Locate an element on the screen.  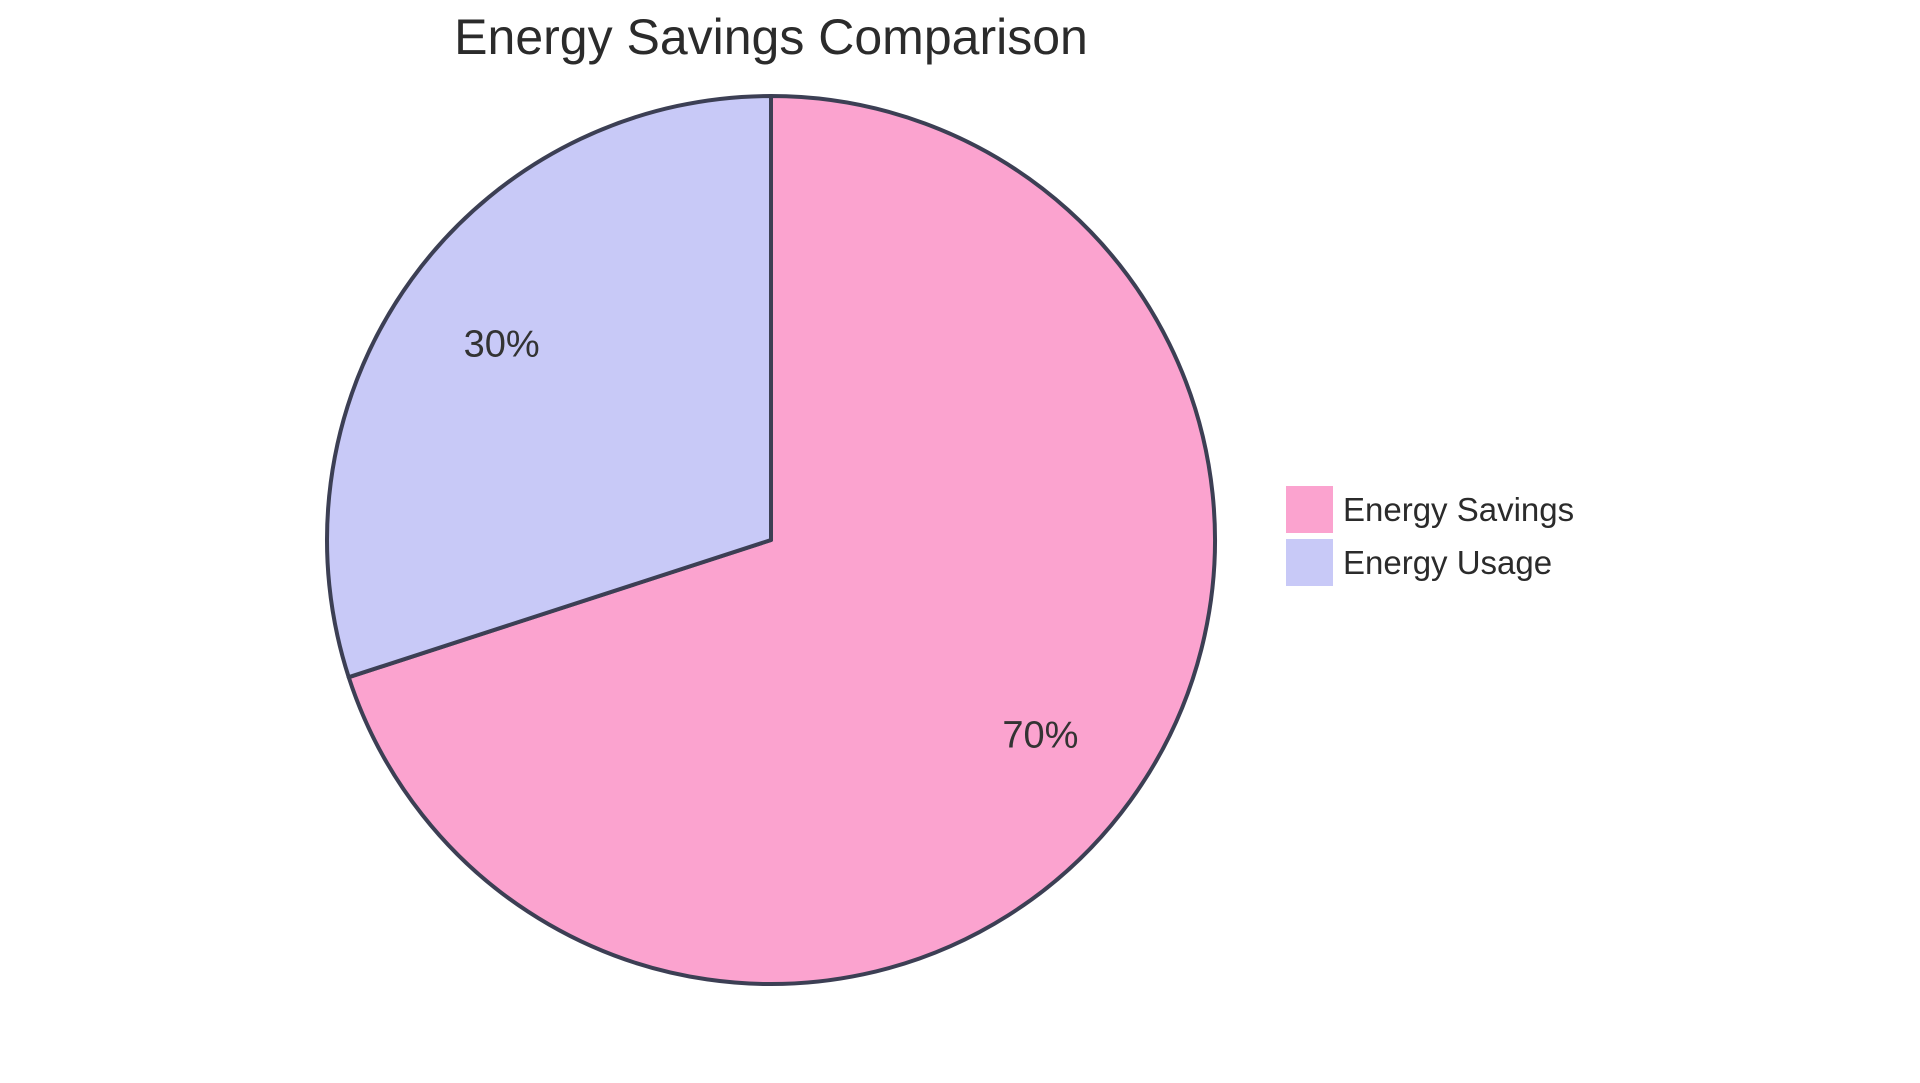
legend-item-energy-usage: Energy Usage is located at coordinates (1430, 562).